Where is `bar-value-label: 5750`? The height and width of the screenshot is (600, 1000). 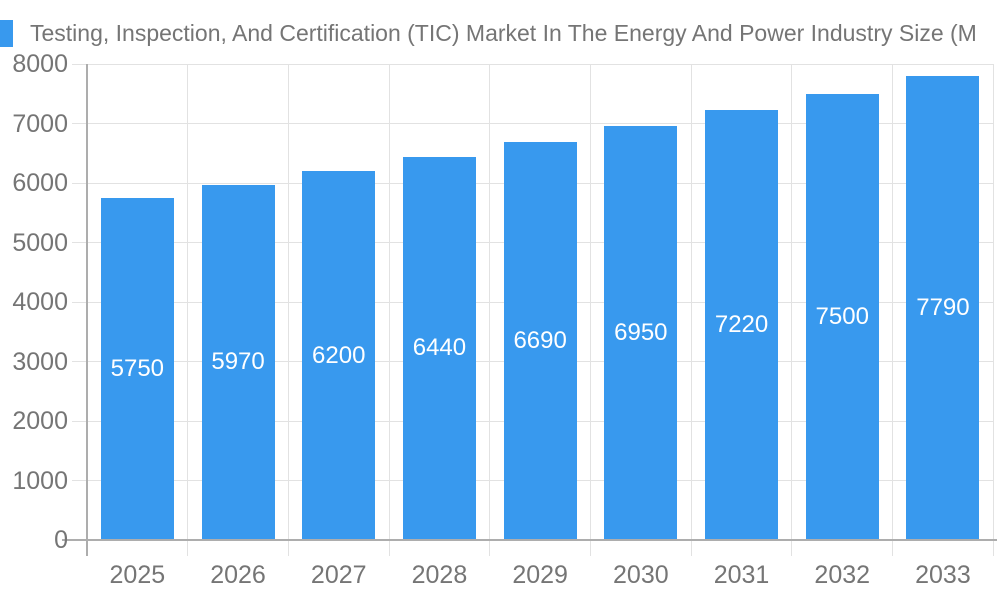 bar-value-label: 5750 is located at coordinates (137, 368).